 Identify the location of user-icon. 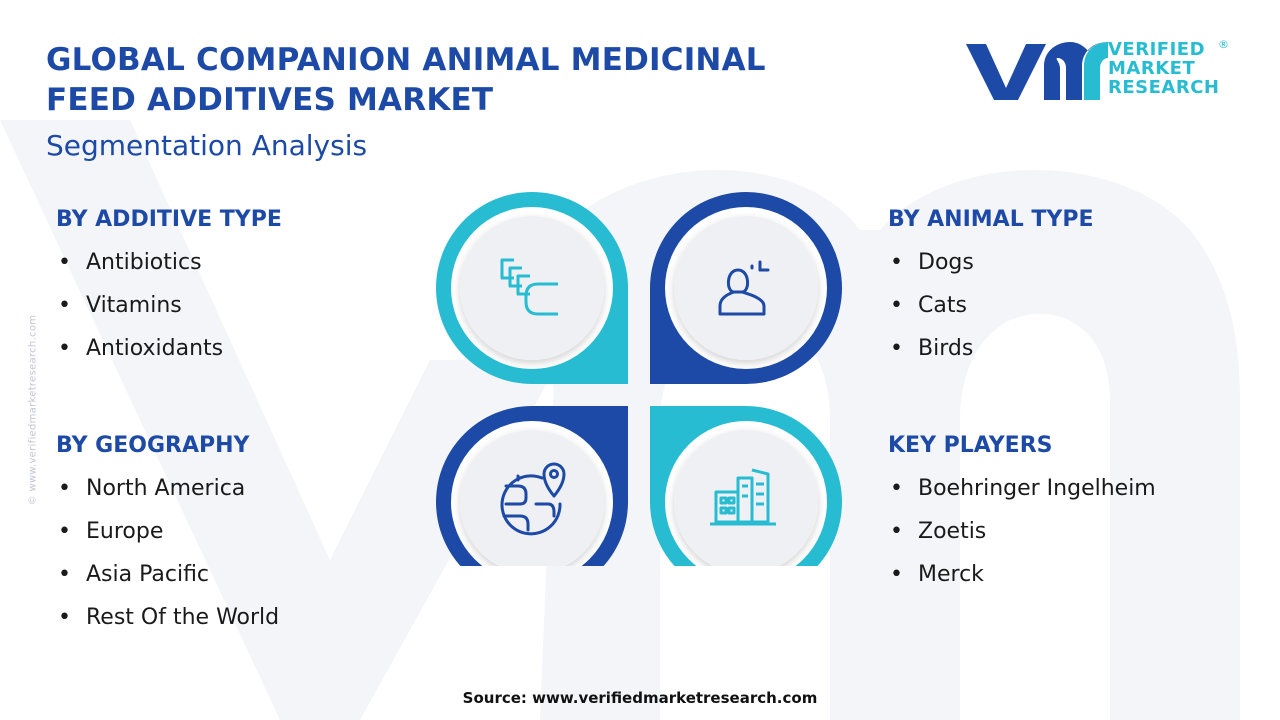
(744, 288).